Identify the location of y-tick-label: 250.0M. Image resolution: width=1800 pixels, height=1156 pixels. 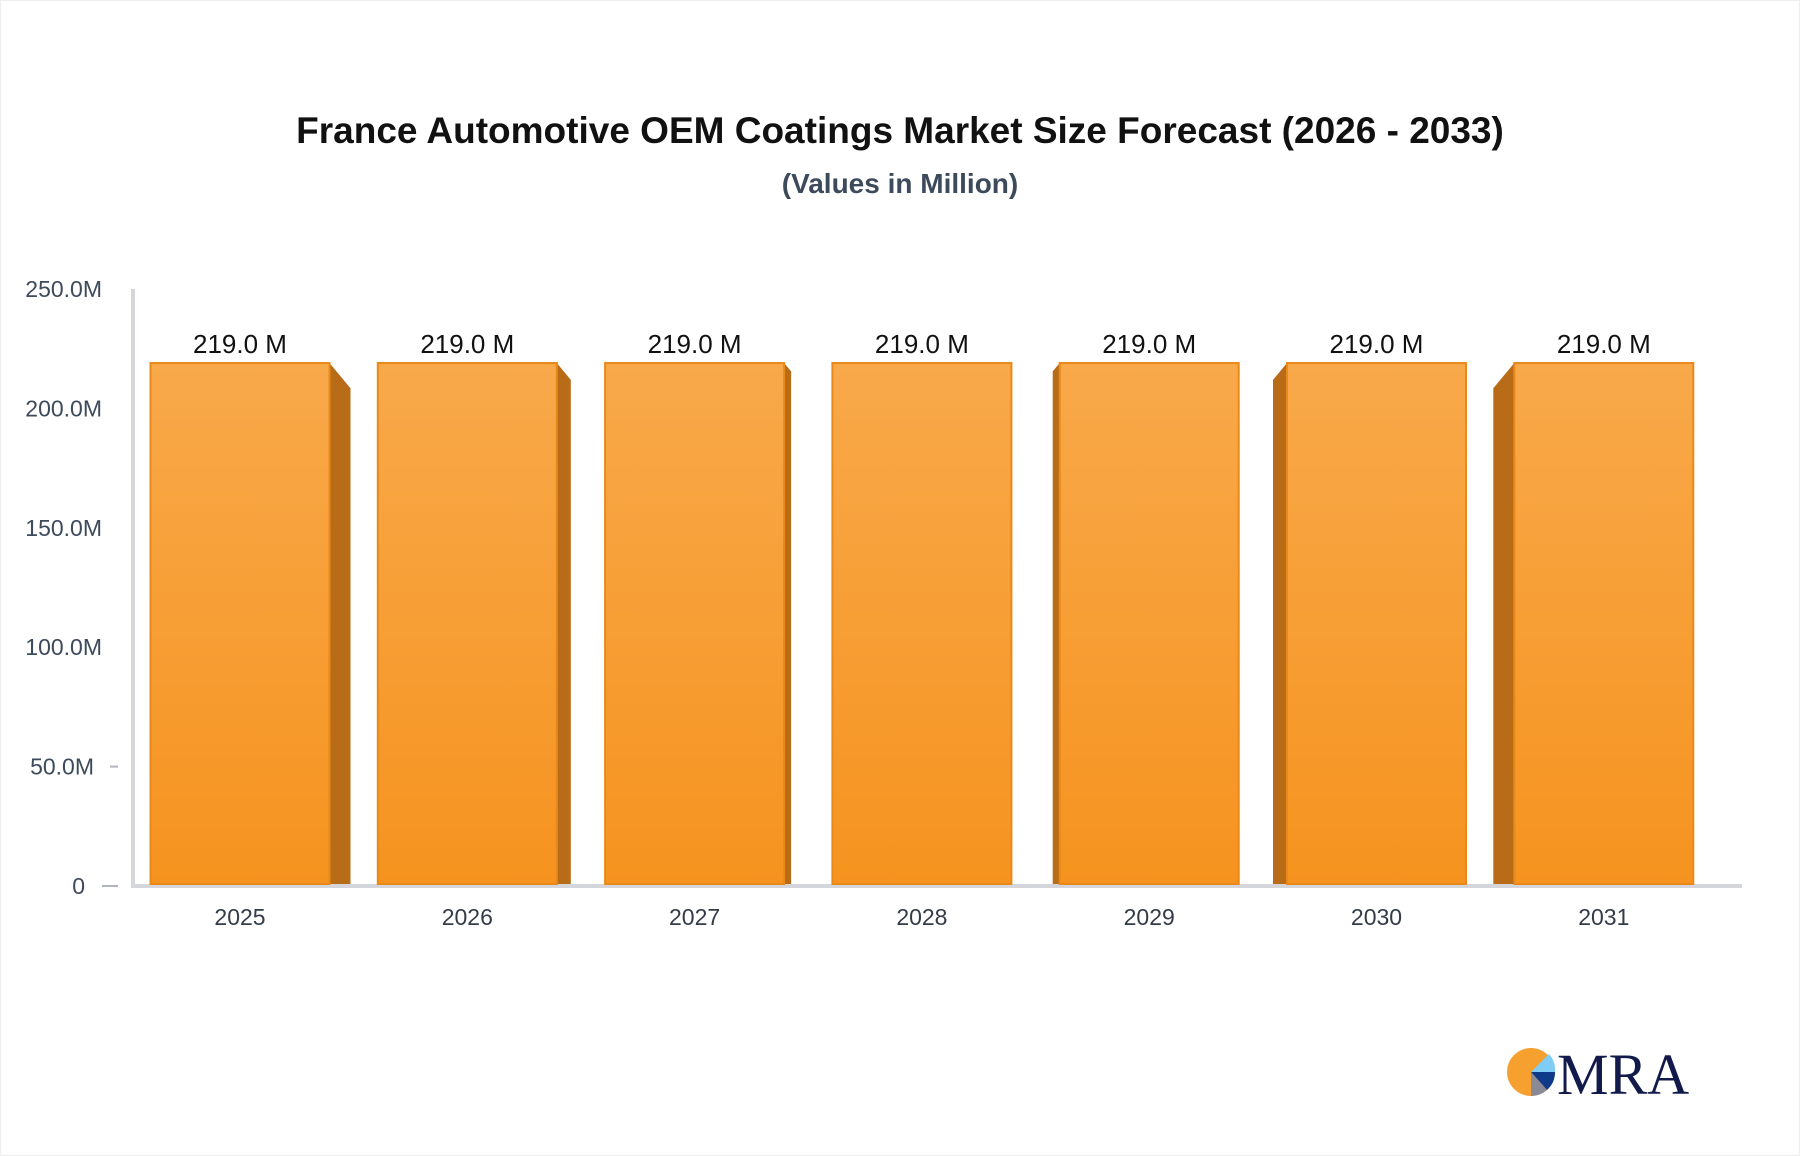
(63, 289).